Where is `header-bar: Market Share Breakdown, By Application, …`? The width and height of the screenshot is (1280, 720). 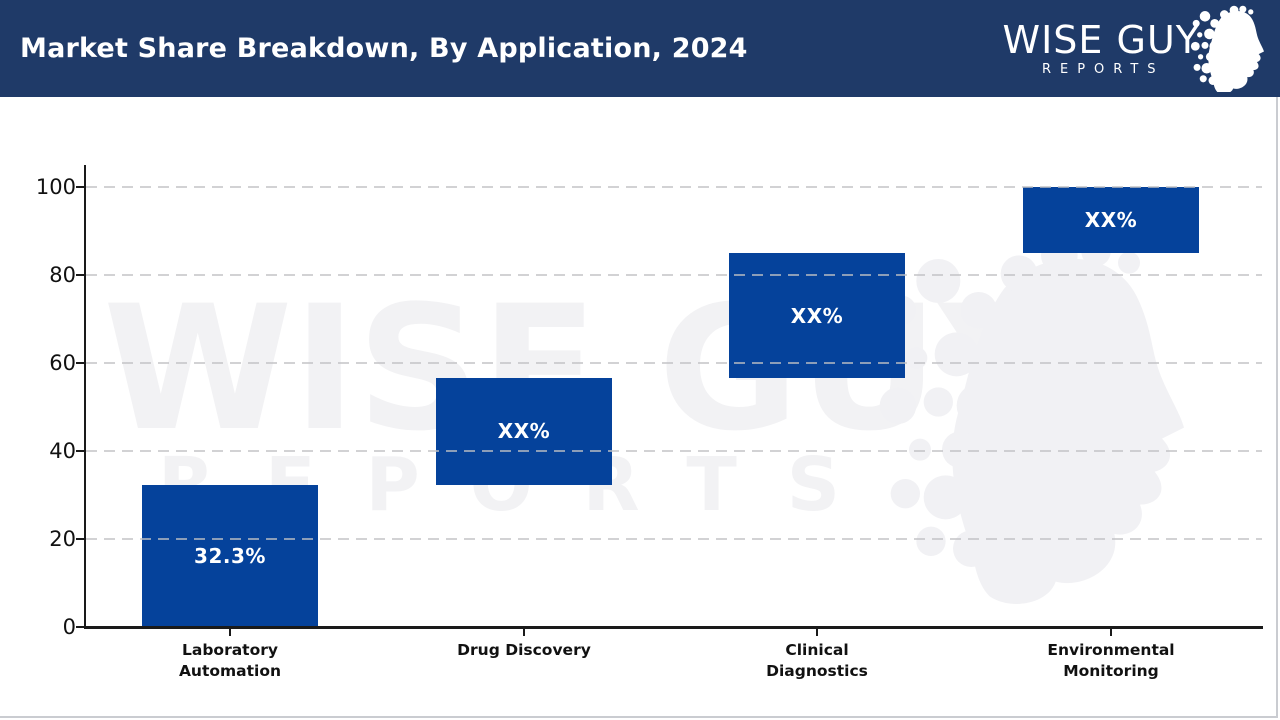 header-bar: Market Share Breakdown, By Application, … is located at coordinates (640, 48).